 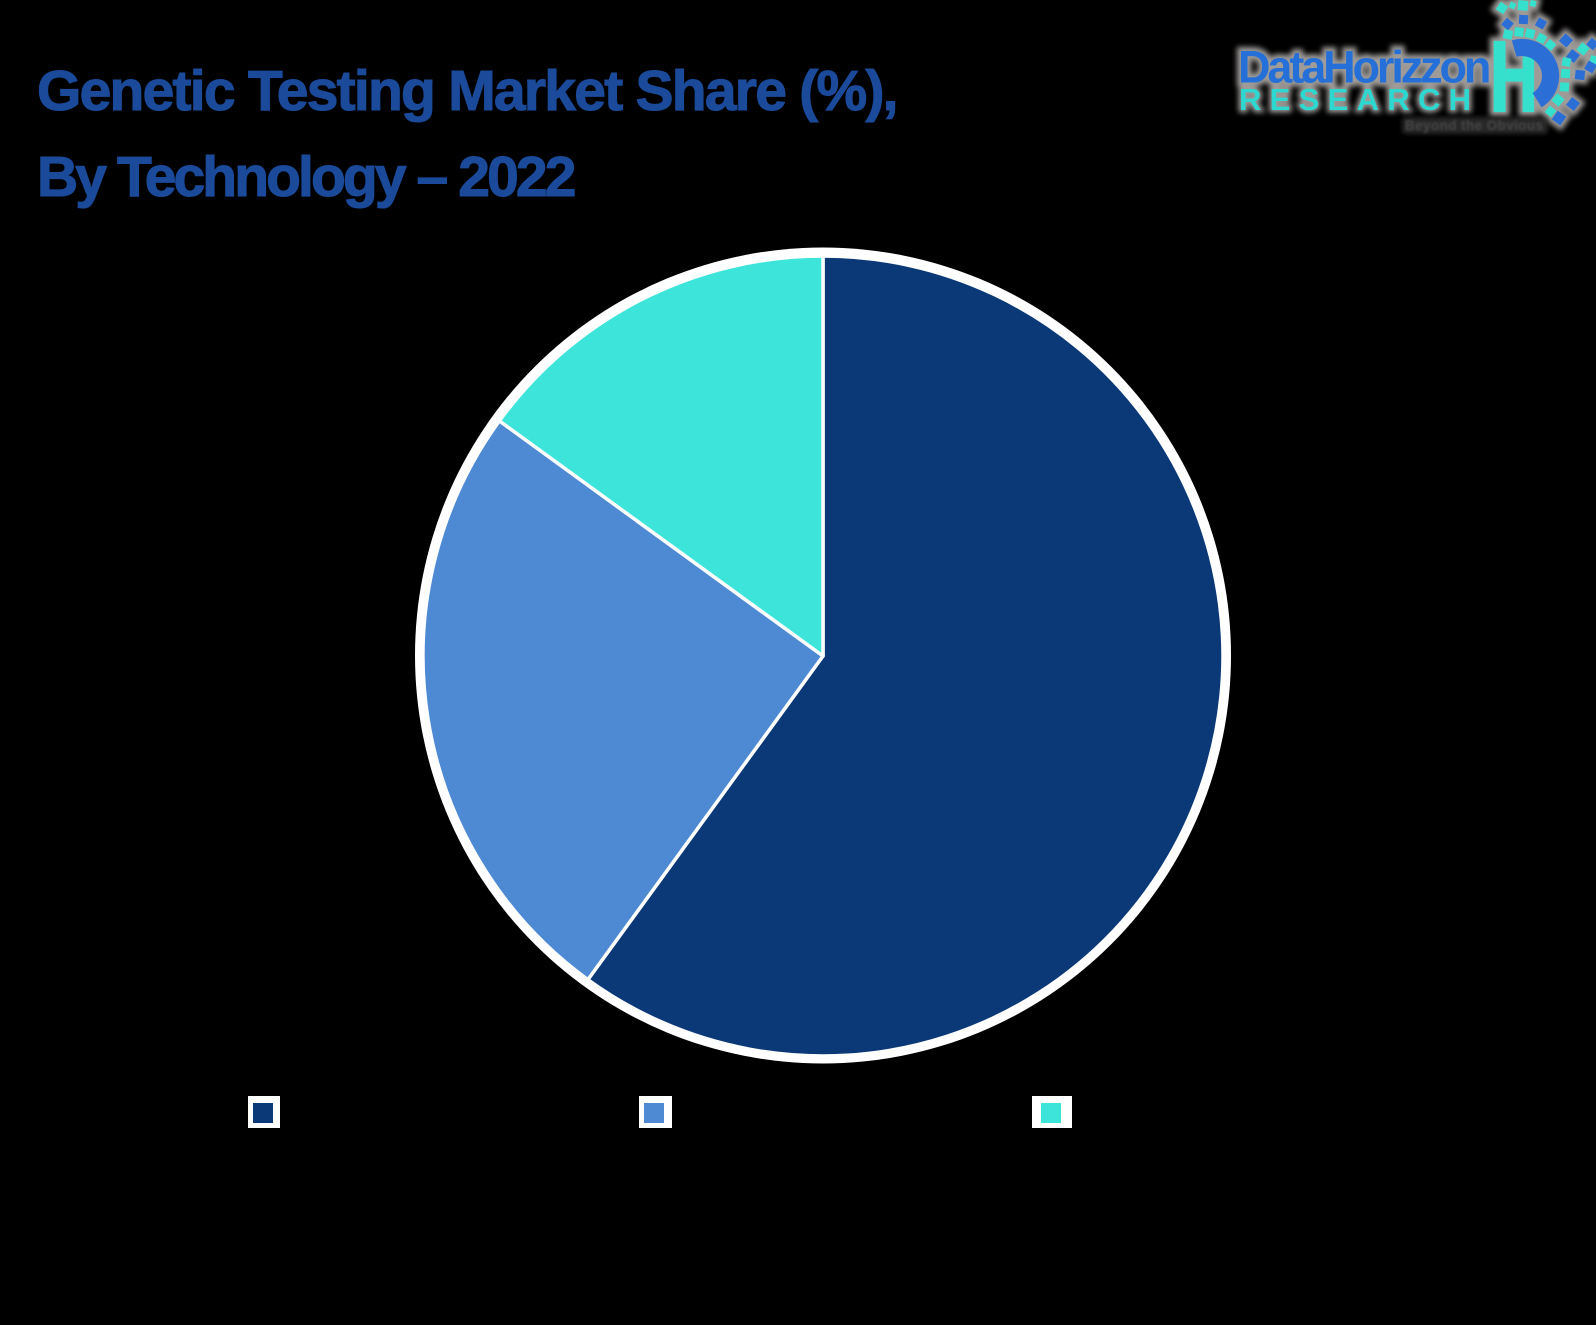 I want to click on svg-text: DataHorizzon, so click(x=1363, y=66).